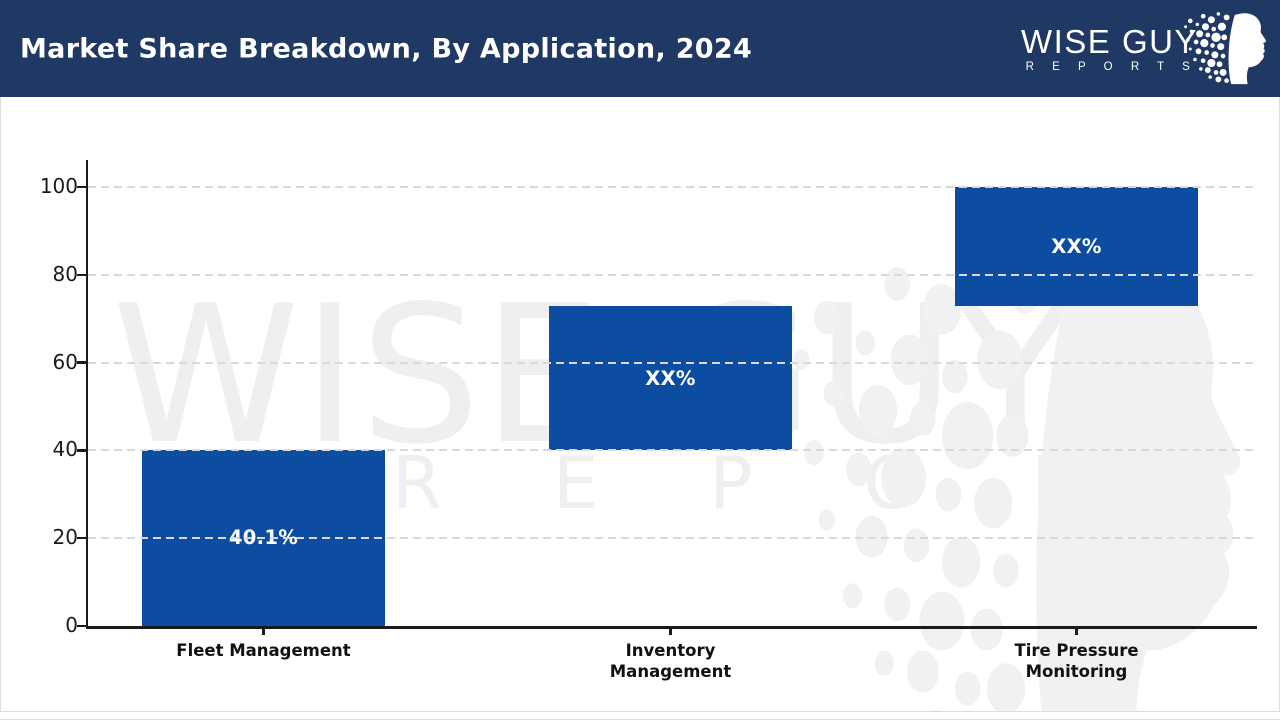 The image size is (1280, 720). I want to click on x-axis-label-inventory-management: Inventory Management, so click(670, 661).